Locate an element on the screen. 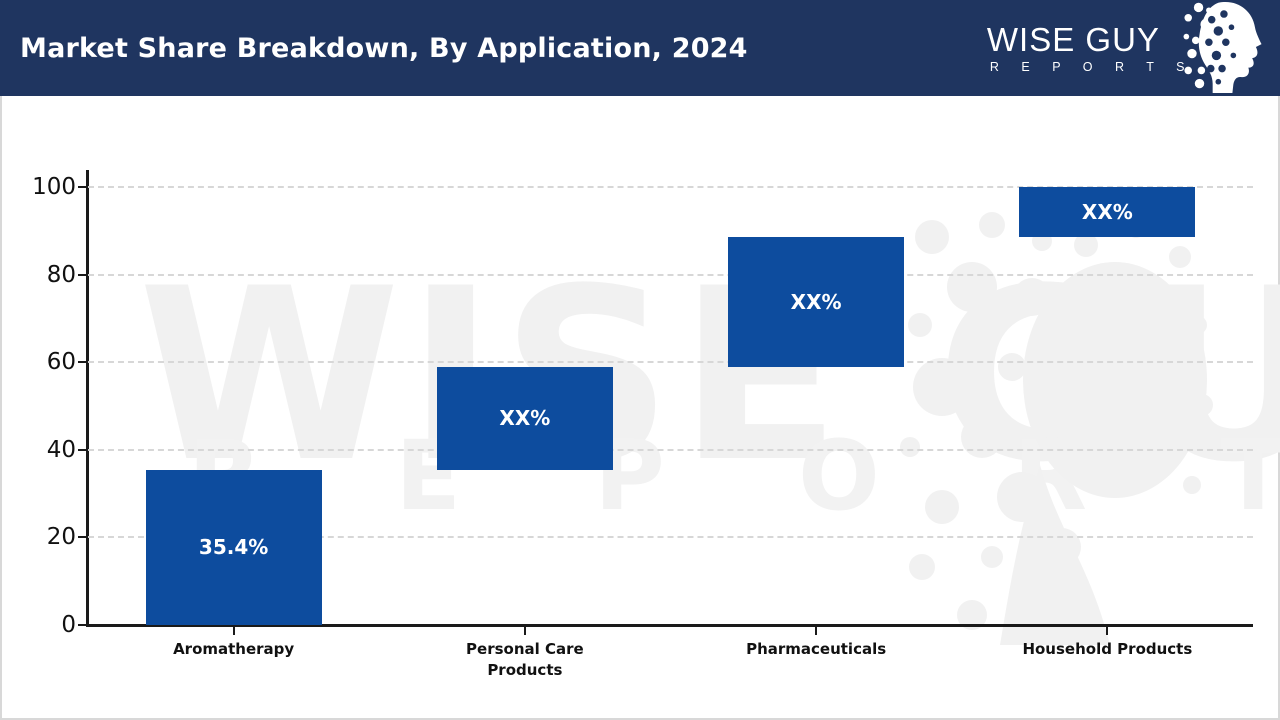 The height and width of the screenshot is (720, 1280). y-tick-label-60: 60 is located at coordinates (61, 362).